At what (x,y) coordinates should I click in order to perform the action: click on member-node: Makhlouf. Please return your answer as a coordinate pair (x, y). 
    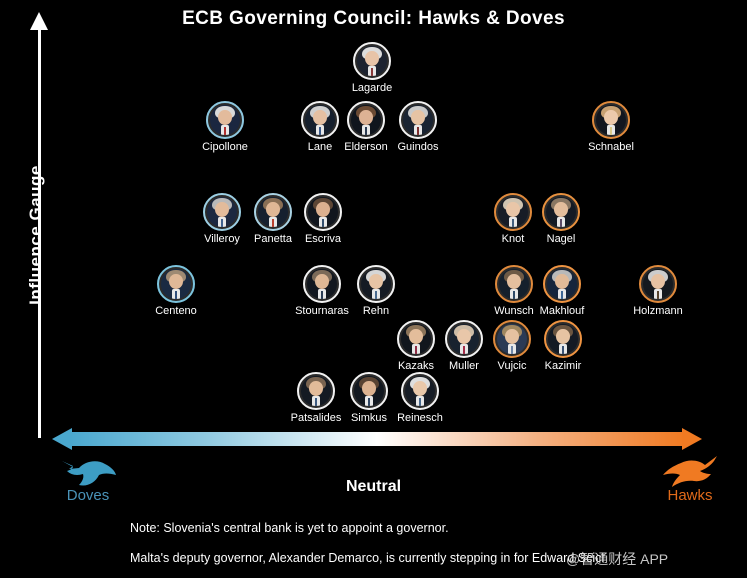
    Looking at the image, I should click on (562, 291).